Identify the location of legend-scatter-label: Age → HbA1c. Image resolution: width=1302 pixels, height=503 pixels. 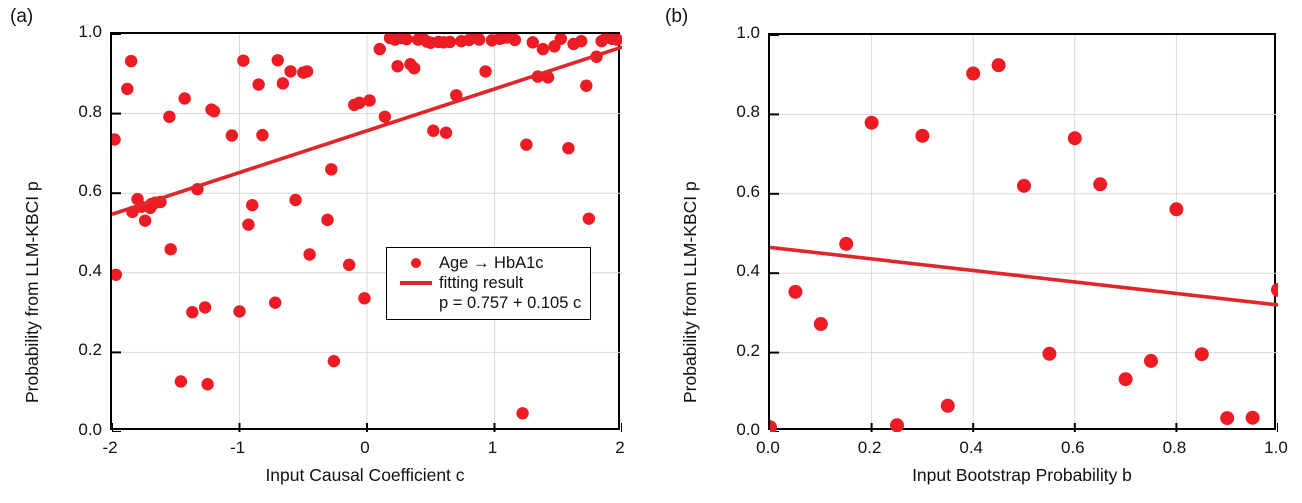
(491, 262).